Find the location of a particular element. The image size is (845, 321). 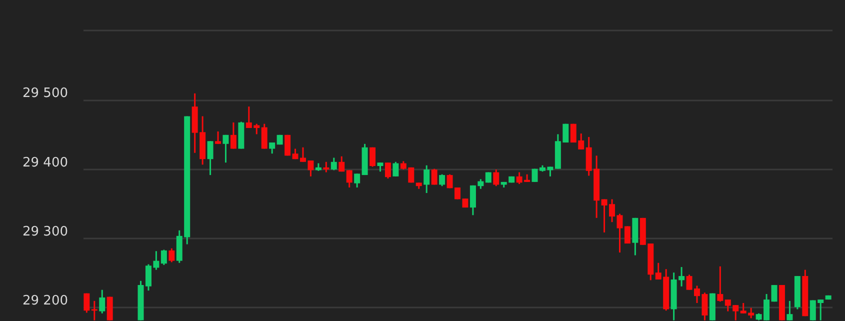

y-tick-label: 29 500 is located at coordinates (45, 94).